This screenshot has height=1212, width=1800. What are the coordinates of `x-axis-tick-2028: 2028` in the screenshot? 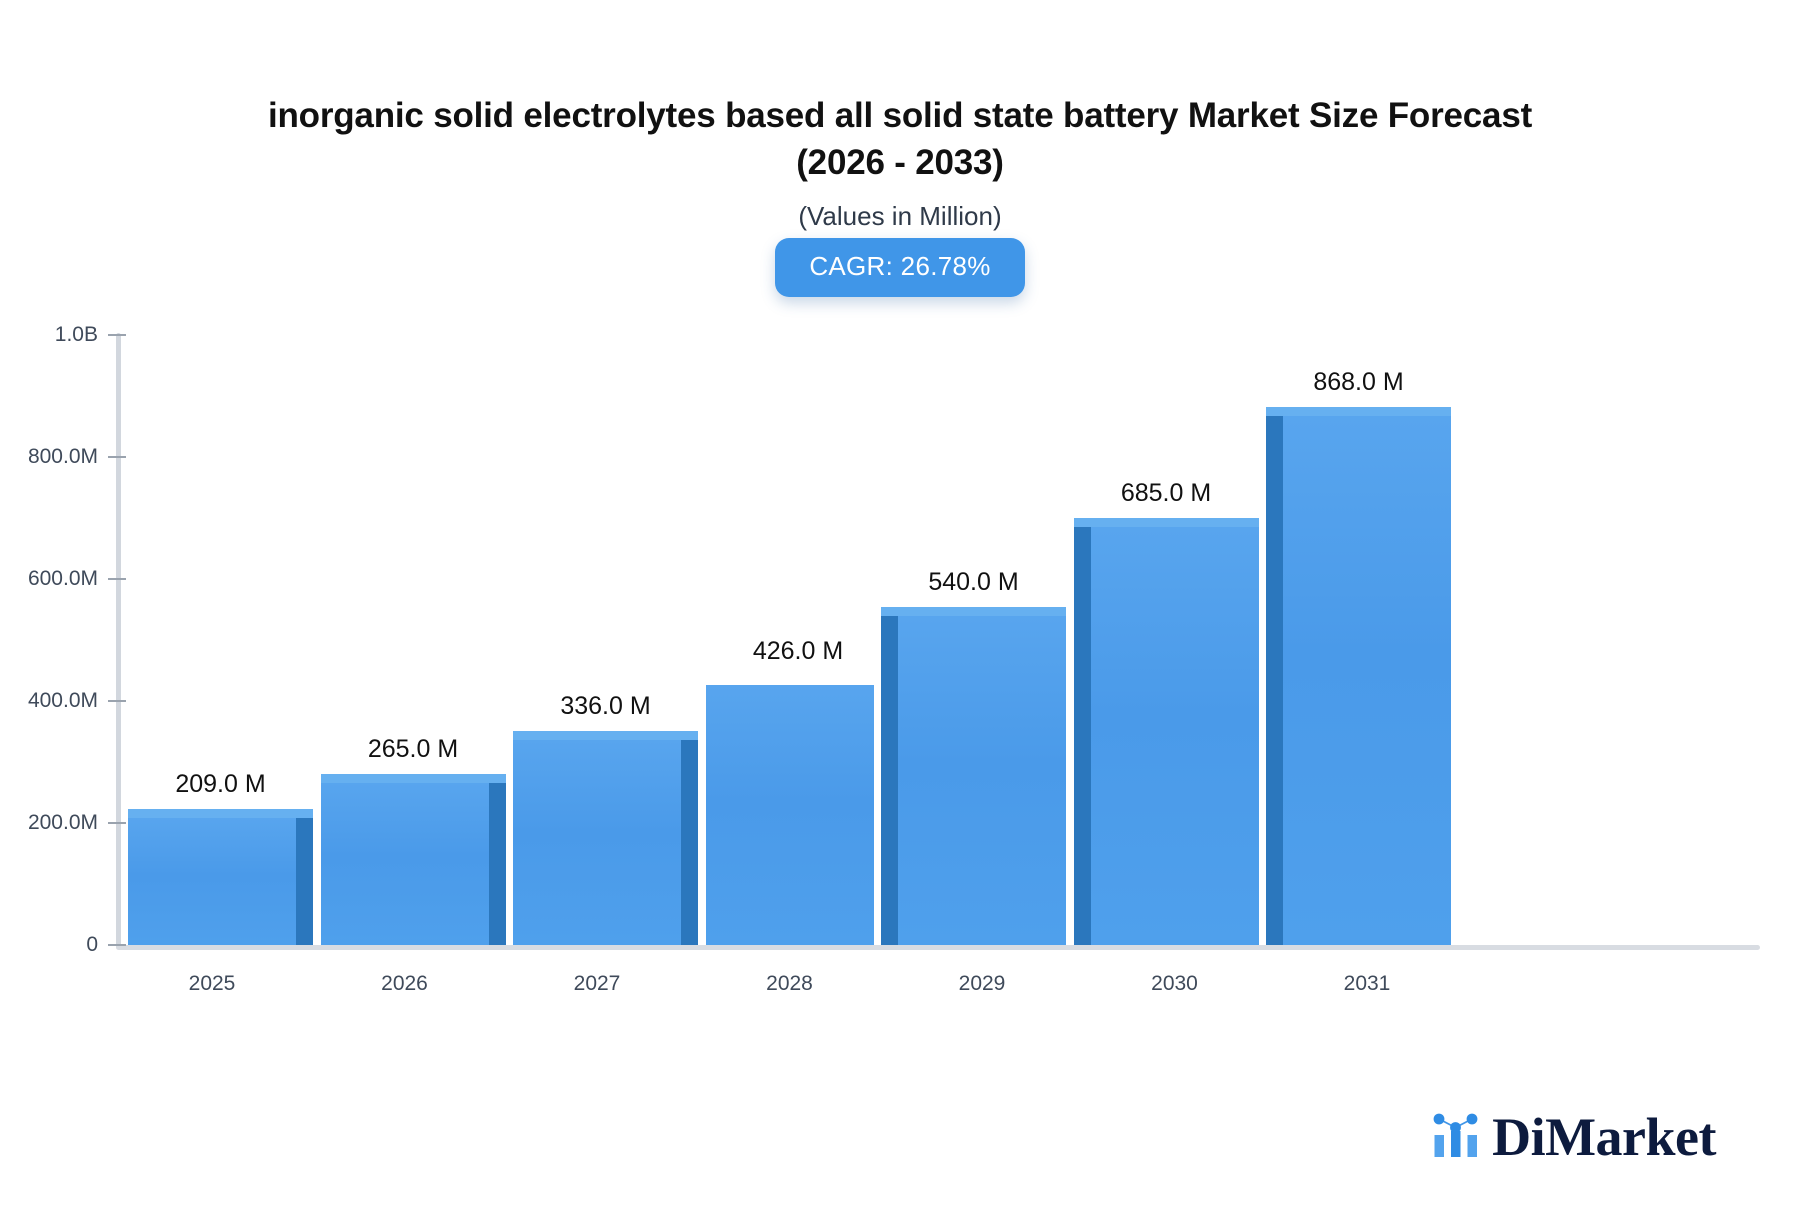 It's located at (789, 983).